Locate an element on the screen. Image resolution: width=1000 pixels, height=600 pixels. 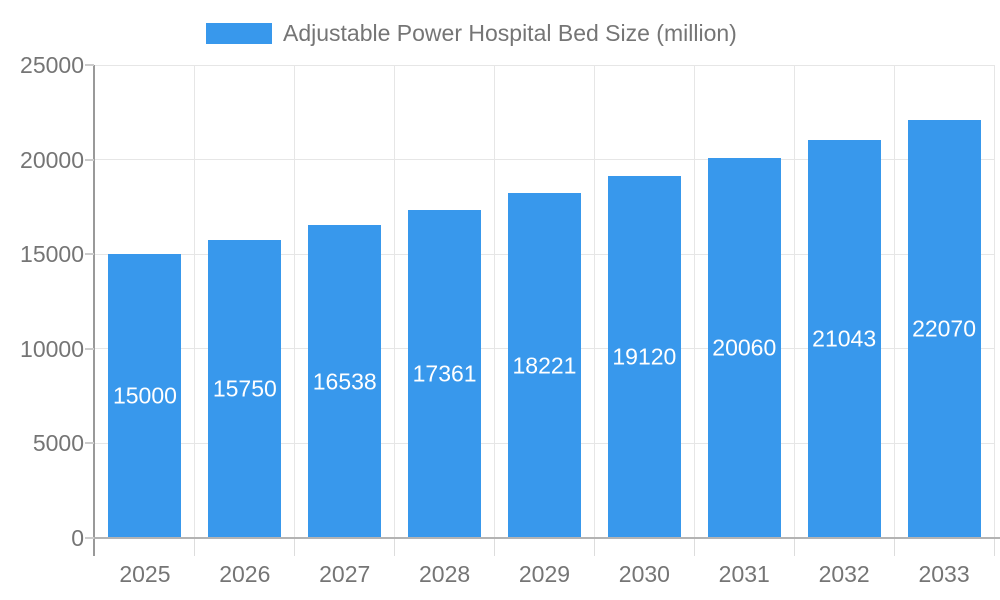
bar-value-label: 18221 is located at coordinates (544, 365).